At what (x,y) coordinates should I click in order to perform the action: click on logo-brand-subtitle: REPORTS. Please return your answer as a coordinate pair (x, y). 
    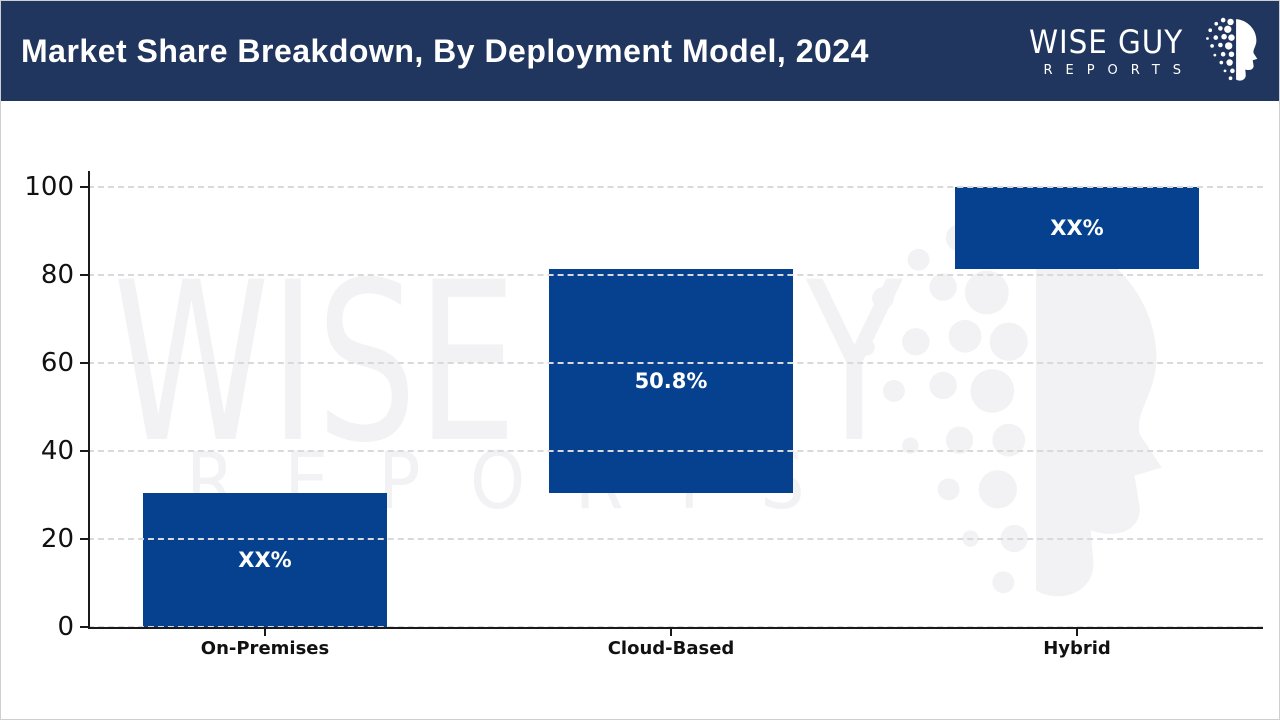
    Looking at the image, I should click on (1119, 70).